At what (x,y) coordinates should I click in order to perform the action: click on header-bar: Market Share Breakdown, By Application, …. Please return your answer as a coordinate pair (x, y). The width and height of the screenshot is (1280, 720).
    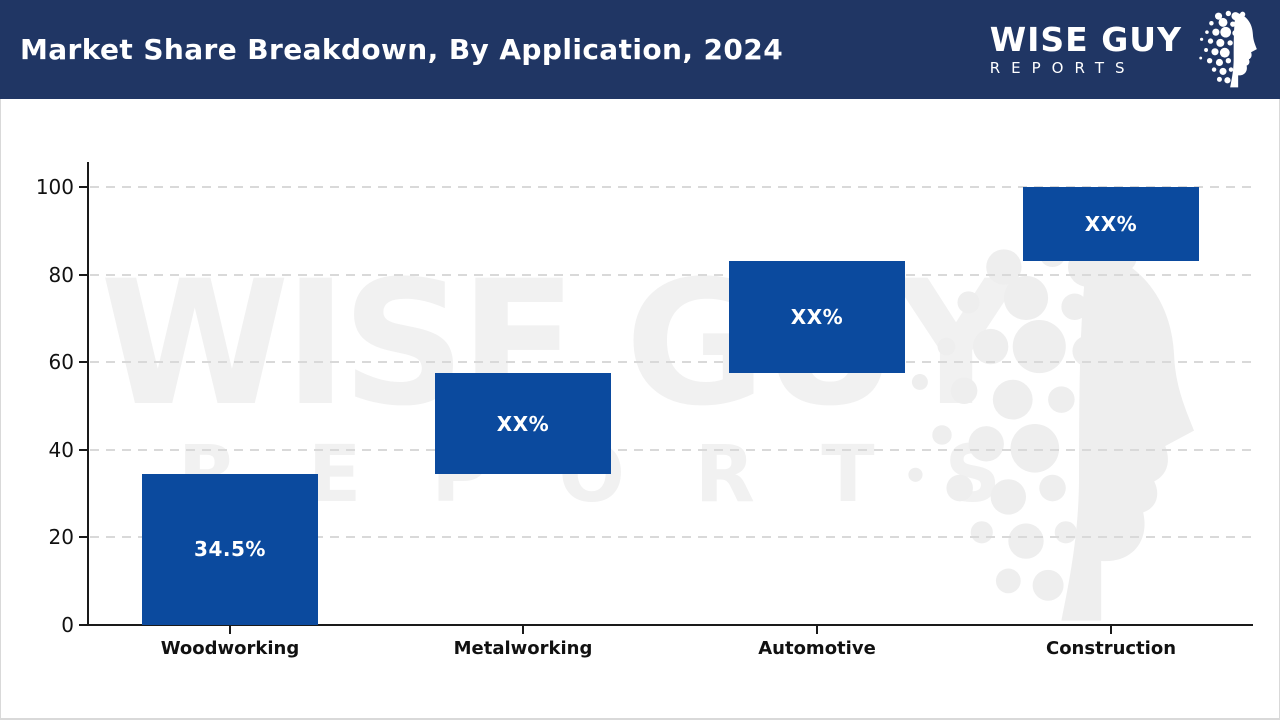
    Looking at the image, I should click on (640, 49).